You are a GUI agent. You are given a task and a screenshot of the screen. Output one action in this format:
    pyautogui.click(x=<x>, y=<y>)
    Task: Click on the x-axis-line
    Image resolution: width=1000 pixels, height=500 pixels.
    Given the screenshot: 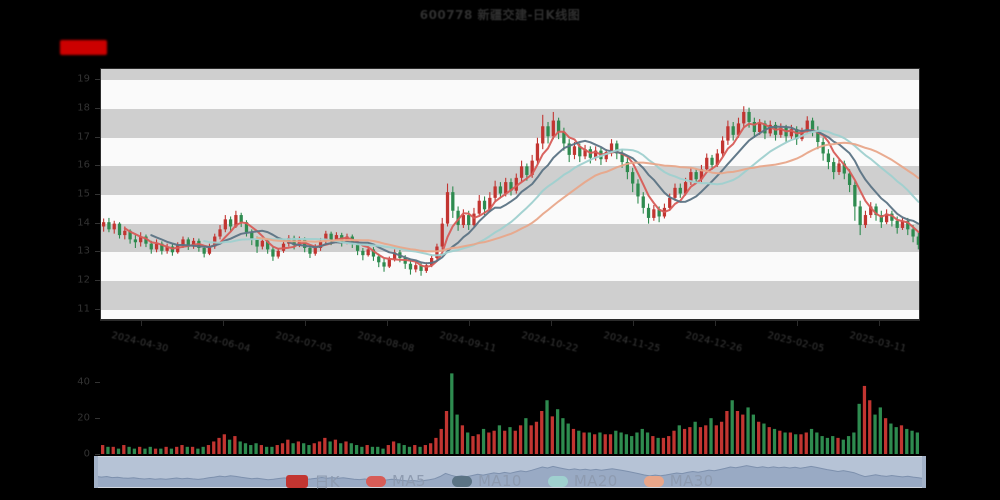 What is the action you would take?
    pyautogui.click(x=510, y=320)
    